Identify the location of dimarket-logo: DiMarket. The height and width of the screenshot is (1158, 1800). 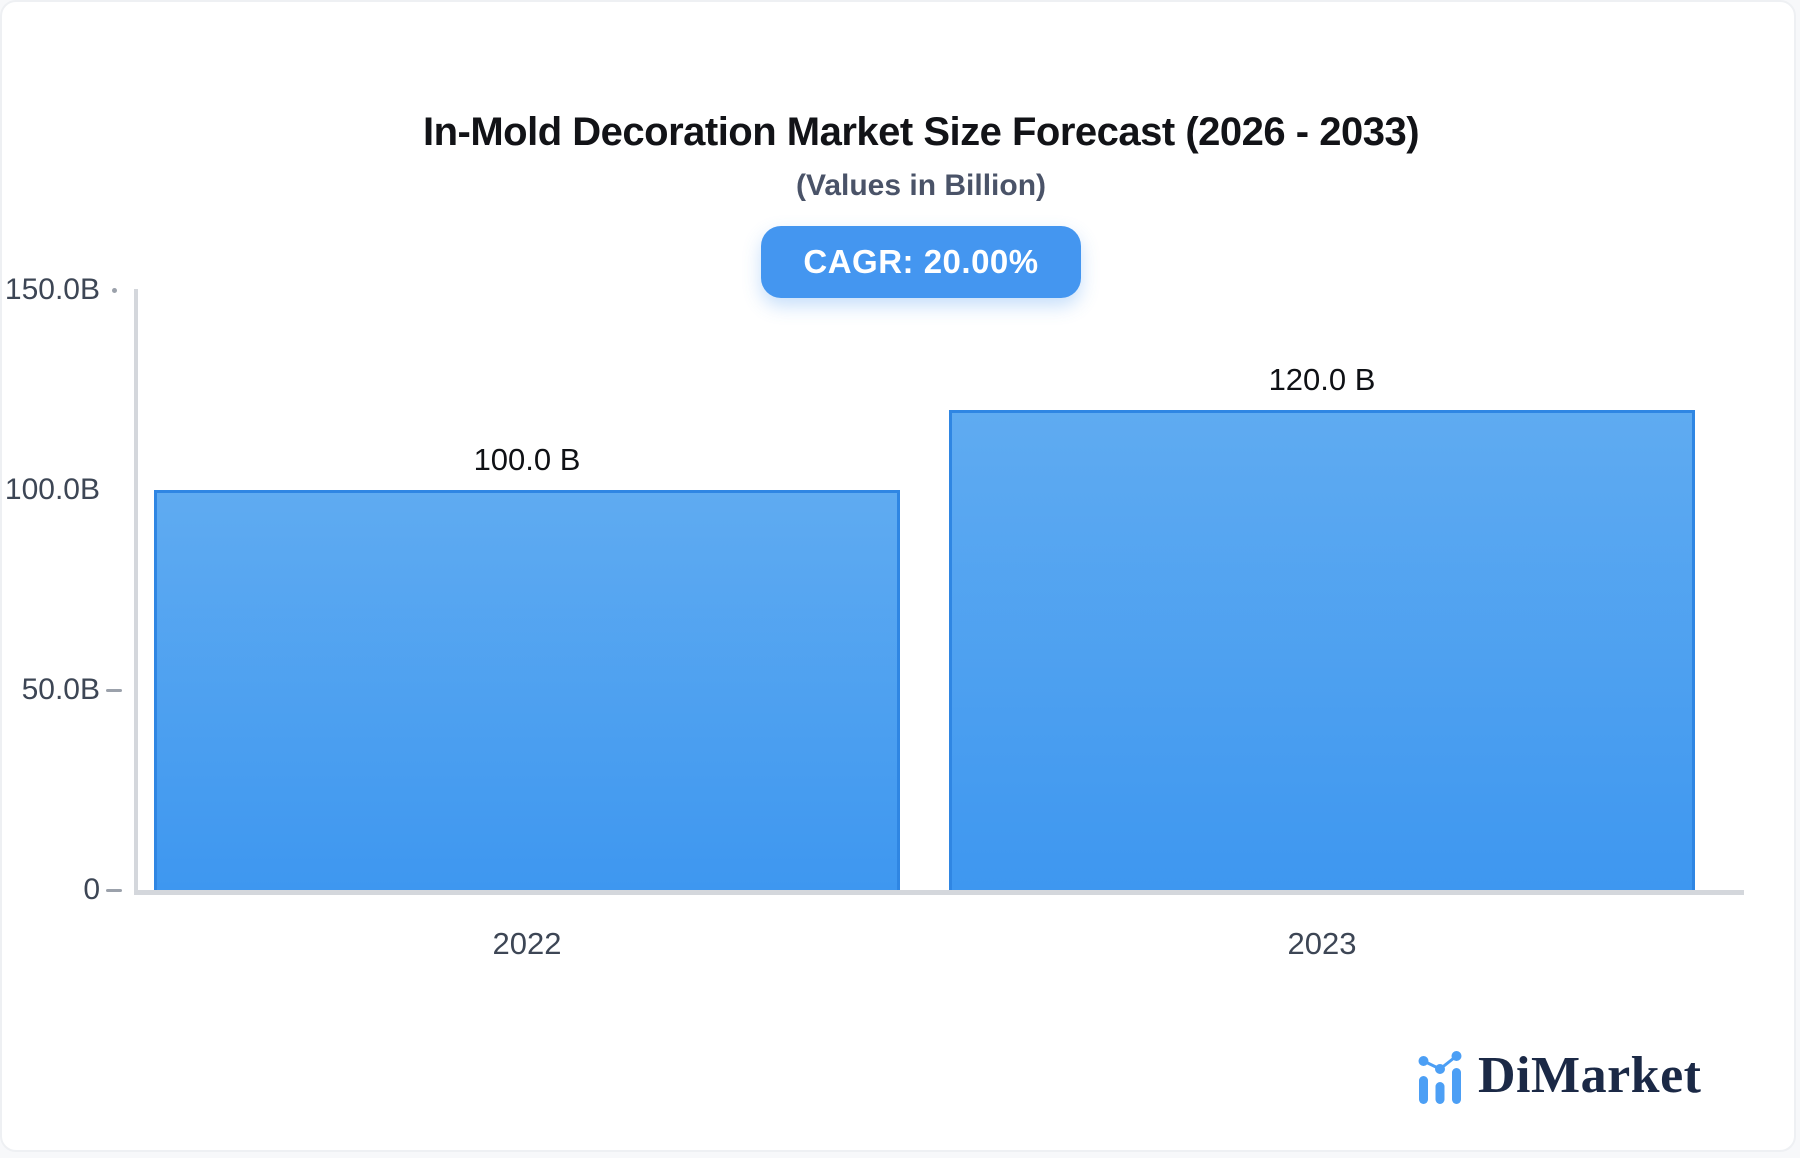
(1559, 1075).